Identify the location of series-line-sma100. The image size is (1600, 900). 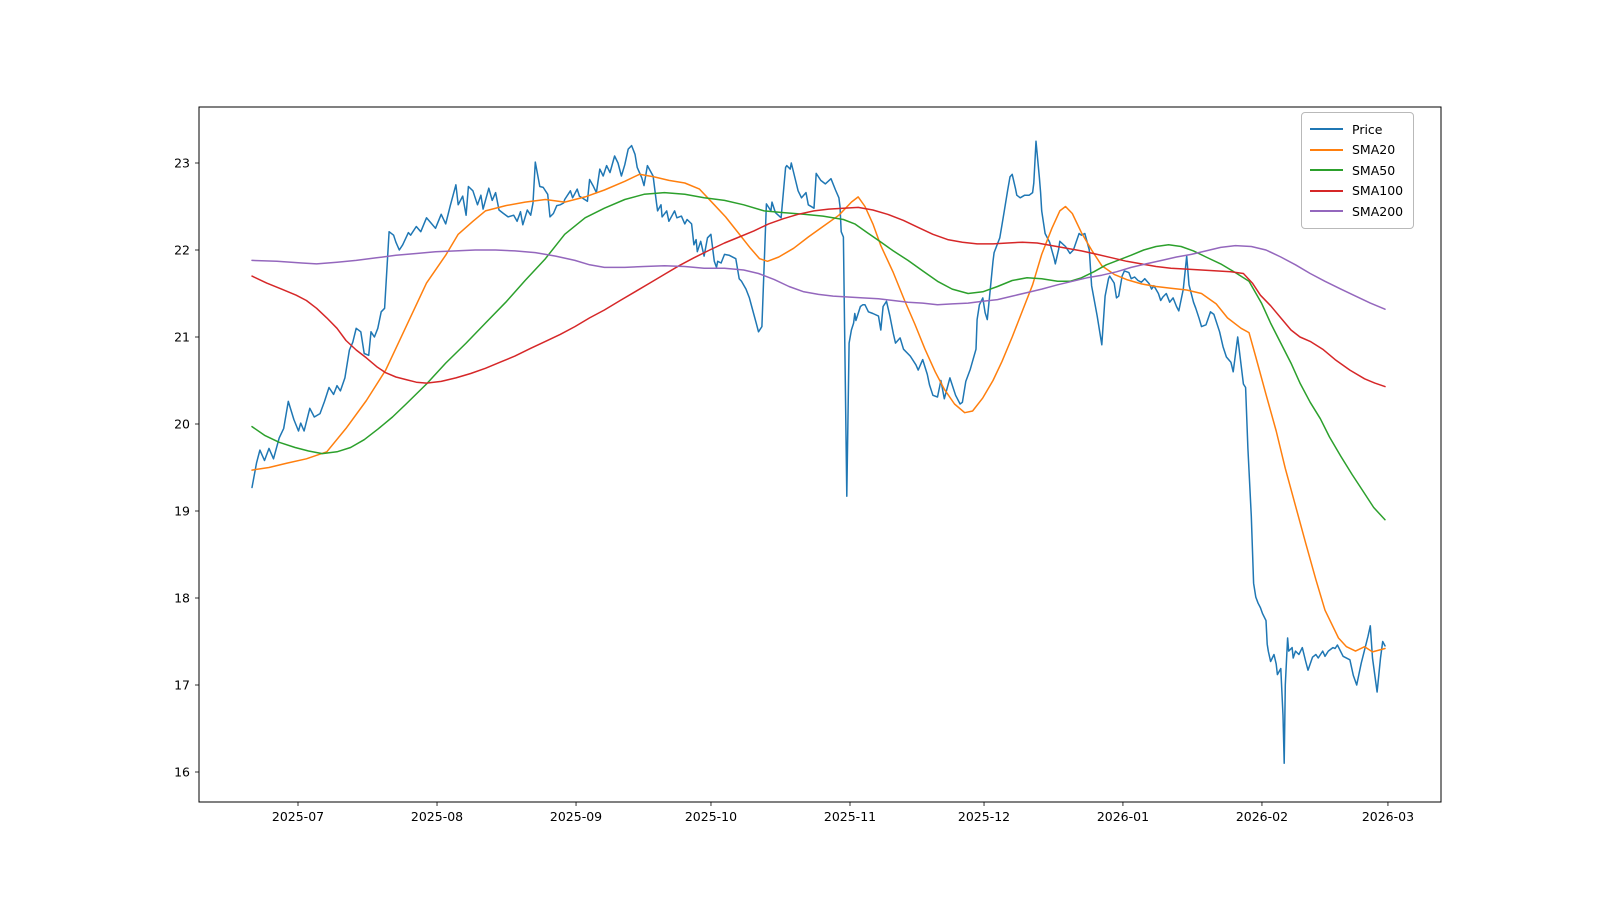
(818, 297).